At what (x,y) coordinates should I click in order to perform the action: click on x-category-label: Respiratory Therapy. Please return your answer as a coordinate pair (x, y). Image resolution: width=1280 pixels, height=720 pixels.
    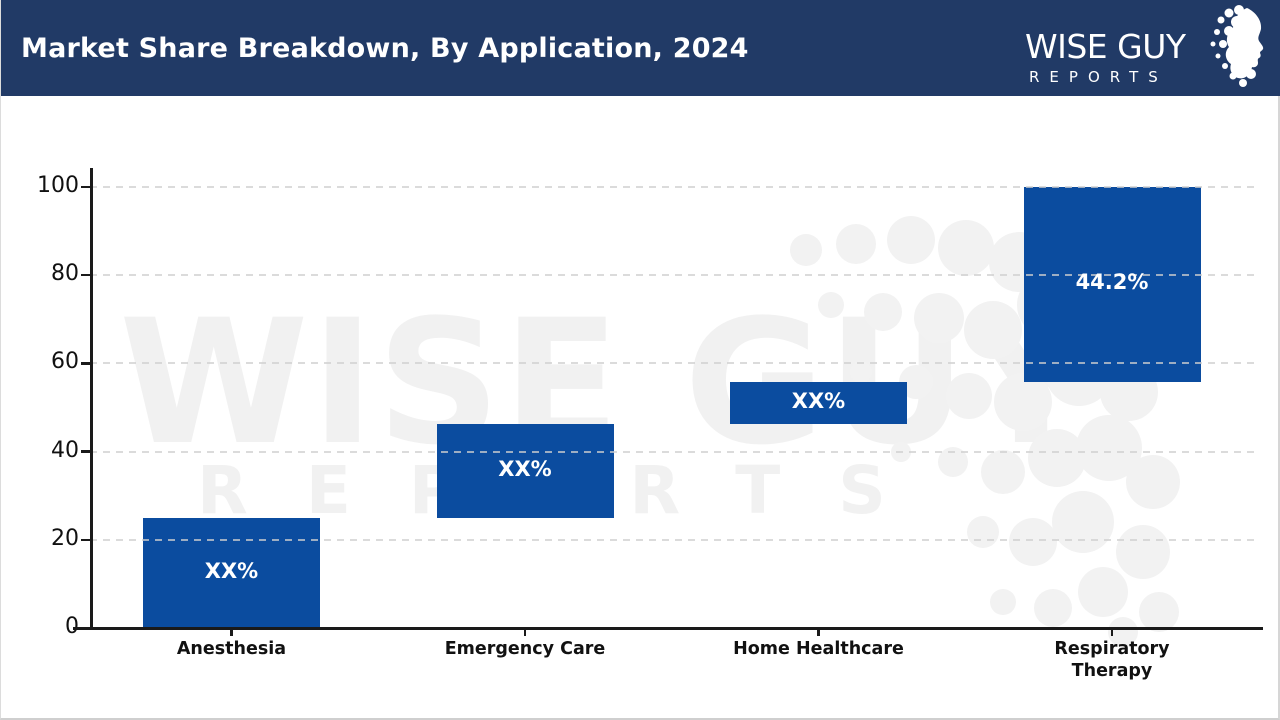
    Looking at the image, I should click on (1112, 660).